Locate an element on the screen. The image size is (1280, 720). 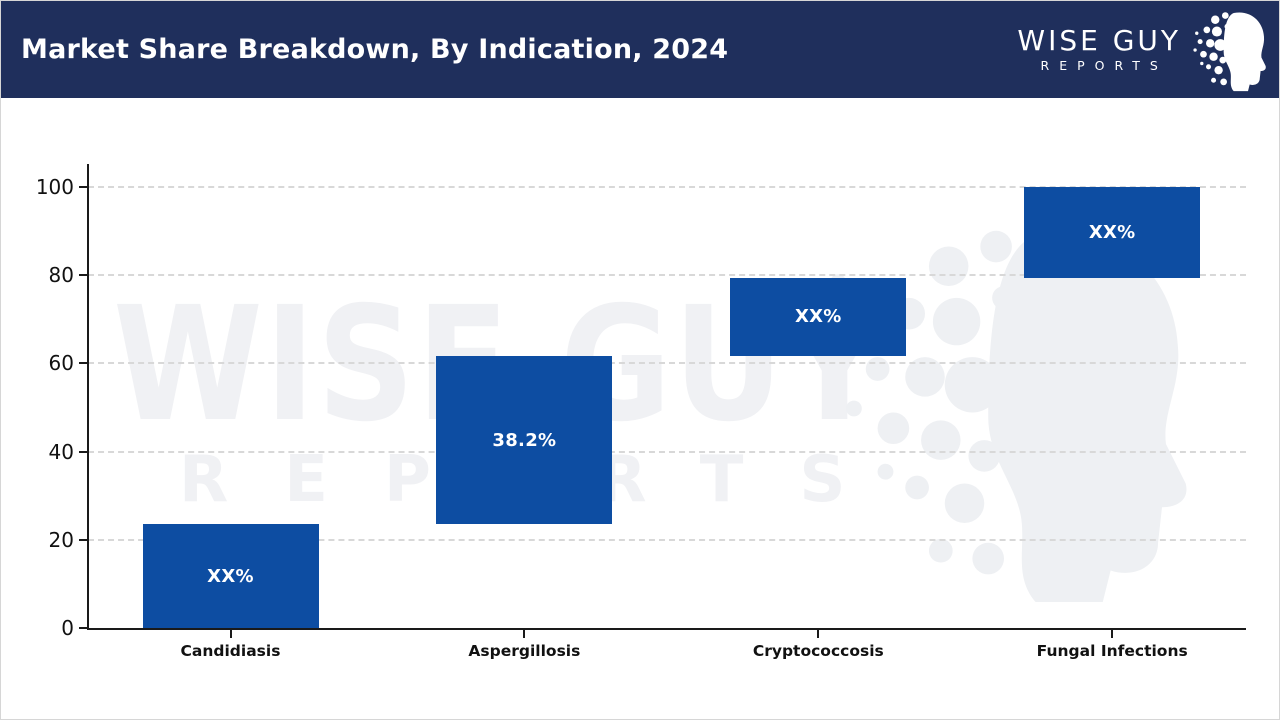
y-tick-label: 80 is located at coordinates (61, 275).